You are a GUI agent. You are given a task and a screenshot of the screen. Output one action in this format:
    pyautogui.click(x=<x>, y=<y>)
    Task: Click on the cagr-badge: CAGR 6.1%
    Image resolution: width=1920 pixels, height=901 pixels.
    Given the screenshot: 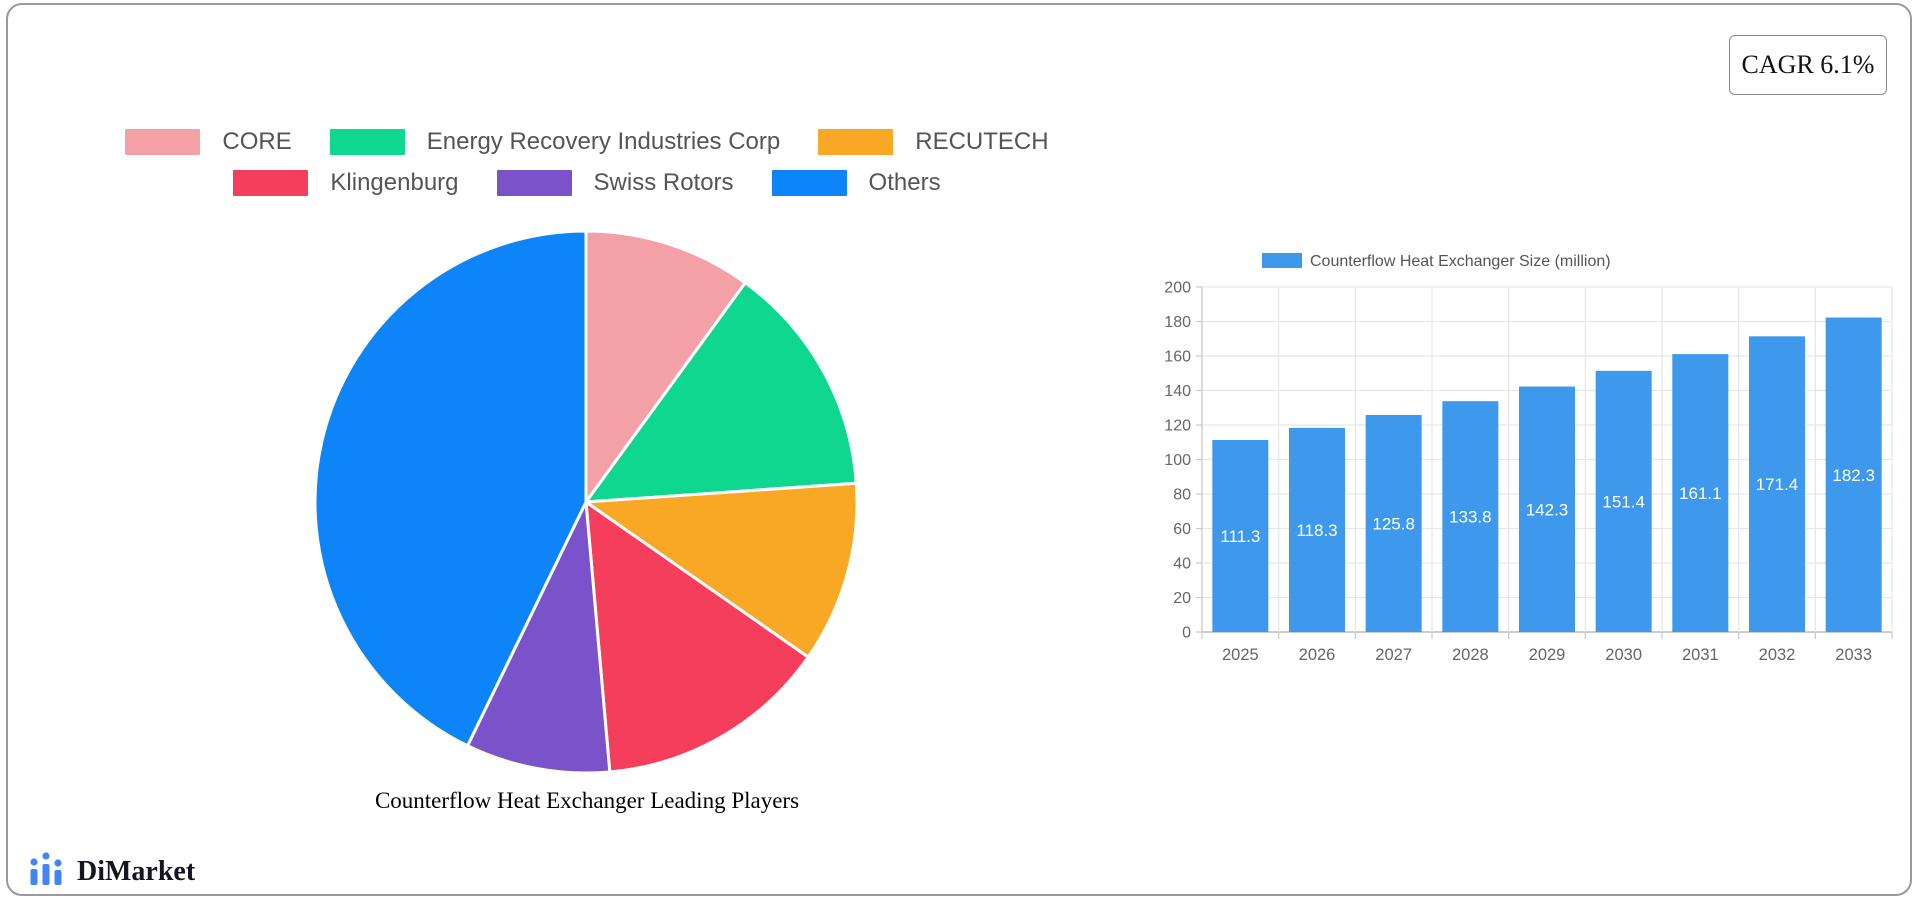 What is the action you would take?
    pyautogui.click(x=1808, y=65)
    